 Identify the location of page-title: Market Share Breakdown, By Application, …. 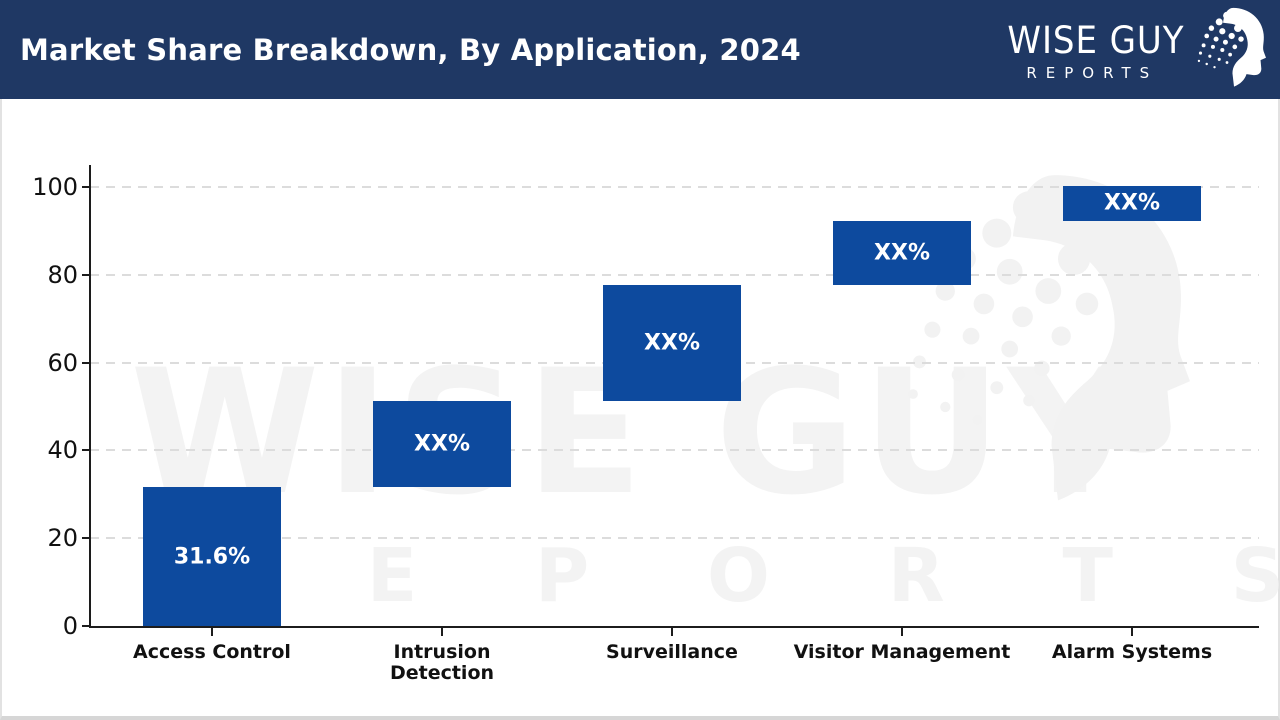
(410, 49).